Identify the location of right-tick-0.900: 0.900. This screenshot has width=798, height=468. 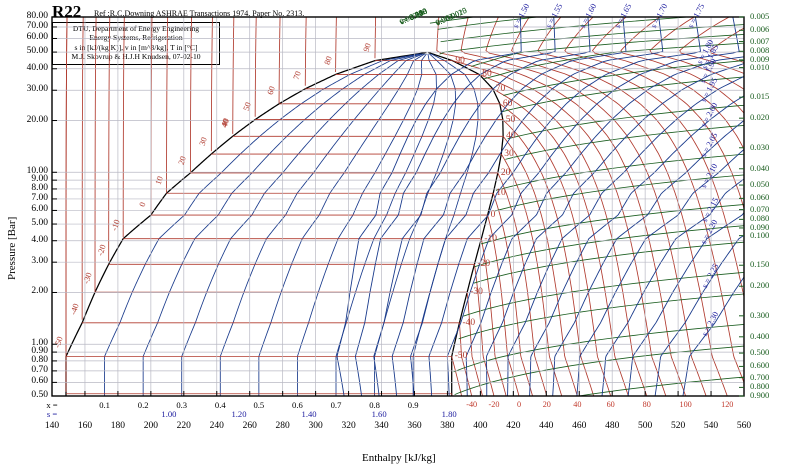
(760, 395).